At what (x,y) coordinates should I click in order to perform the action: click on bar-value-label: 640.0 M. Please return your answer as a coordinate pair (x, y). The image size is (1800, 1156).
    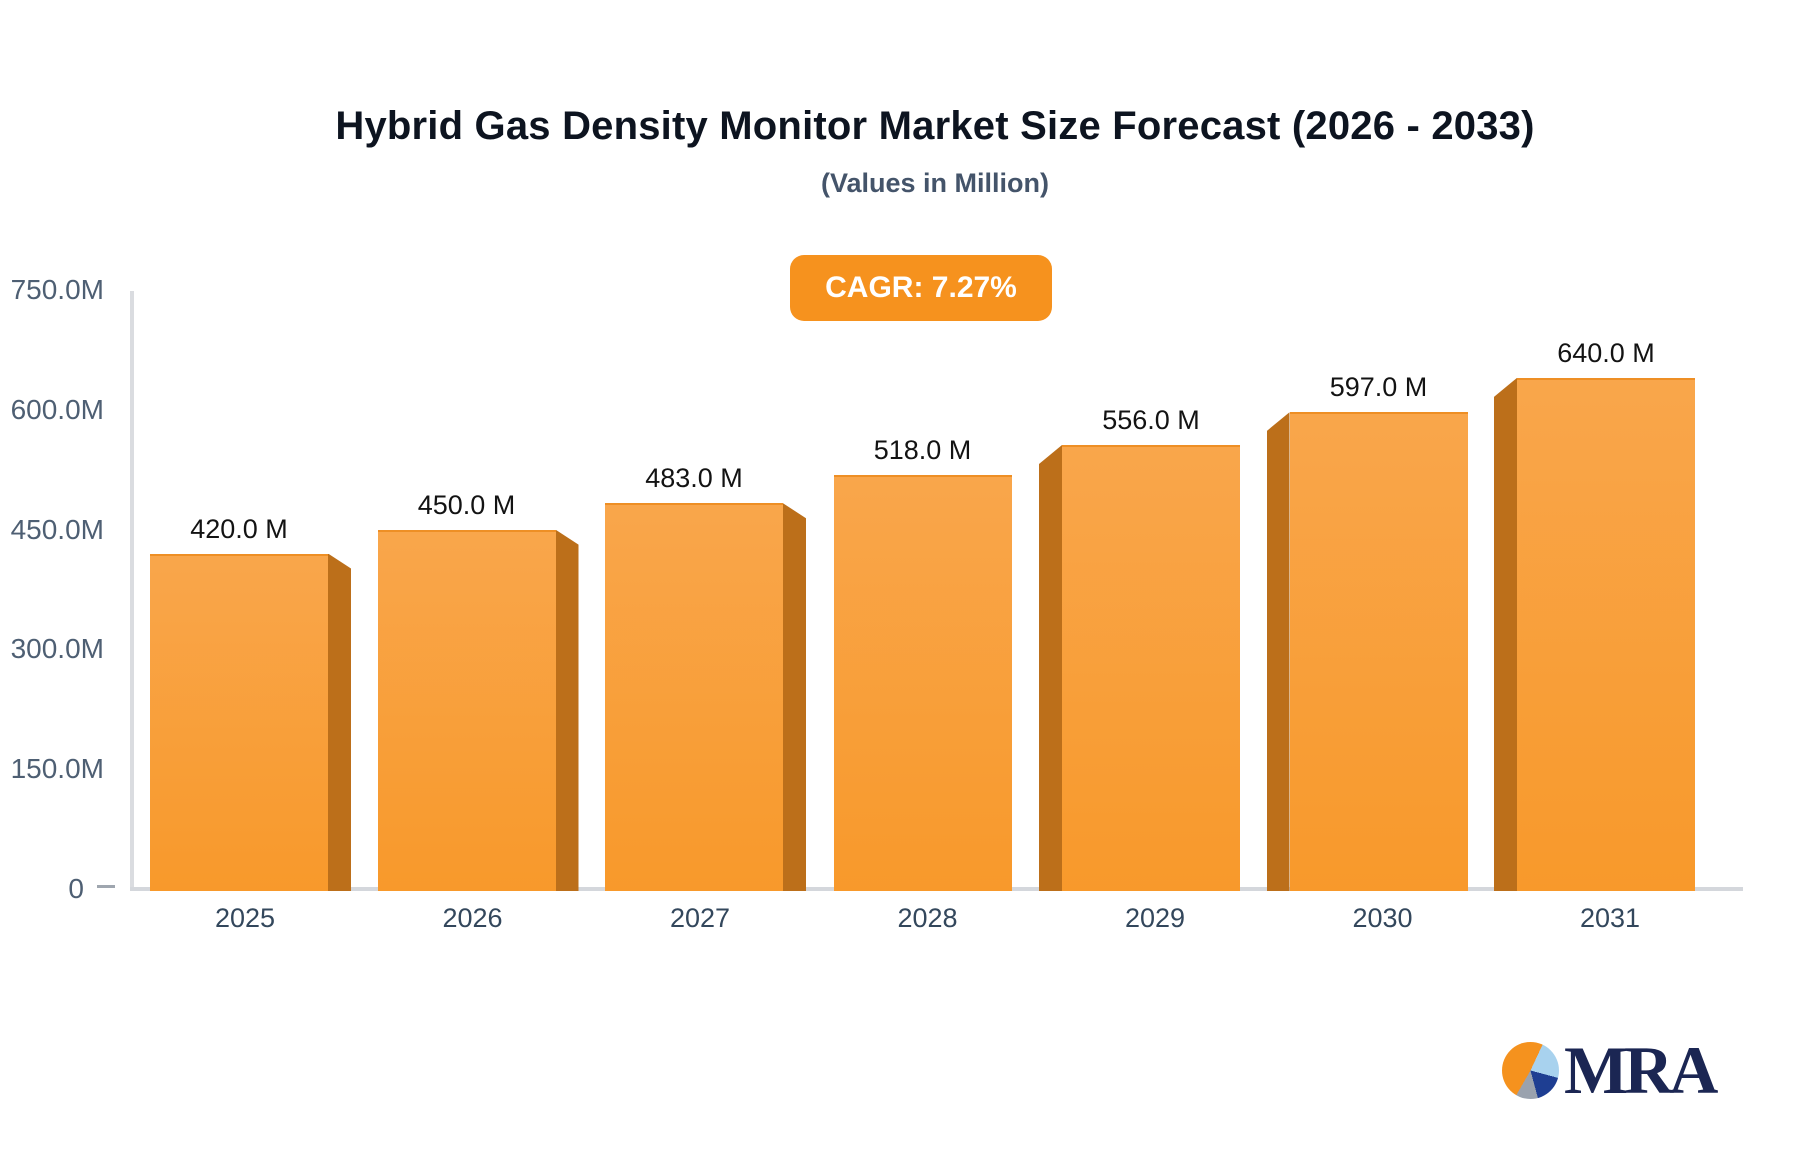
    Looking at the image, I should click on (1606, 352).